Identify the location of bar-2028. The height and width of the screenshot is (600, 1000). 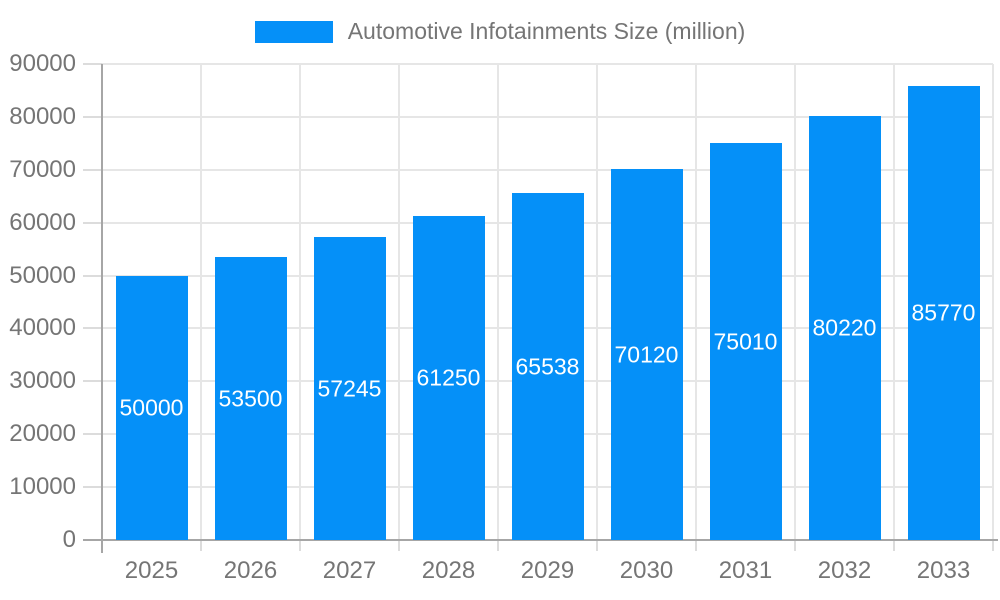
(448, 378).